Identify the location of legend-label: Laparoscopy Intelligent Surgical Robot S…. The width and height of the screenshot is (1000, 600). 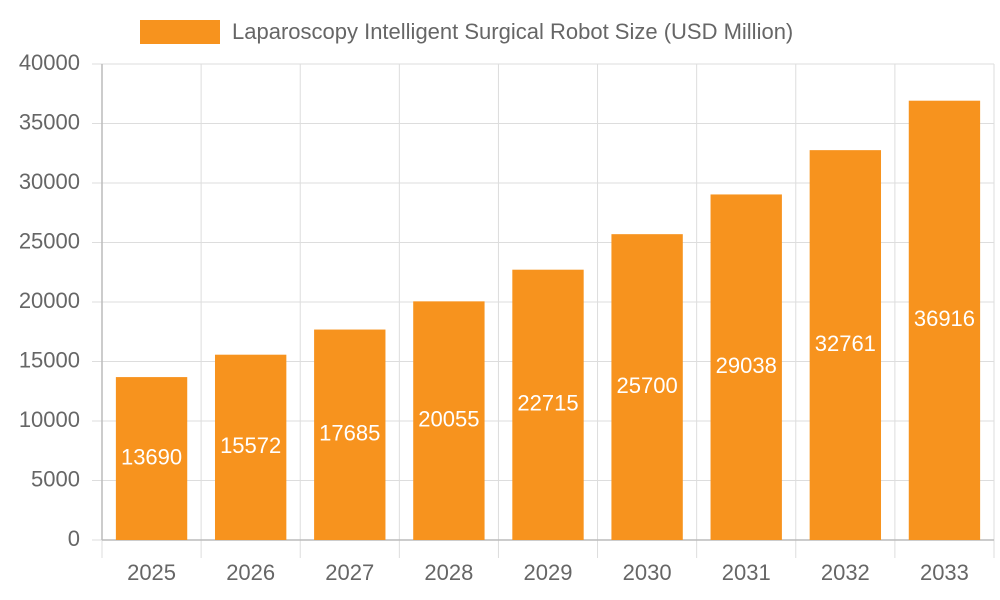
(512, 31).